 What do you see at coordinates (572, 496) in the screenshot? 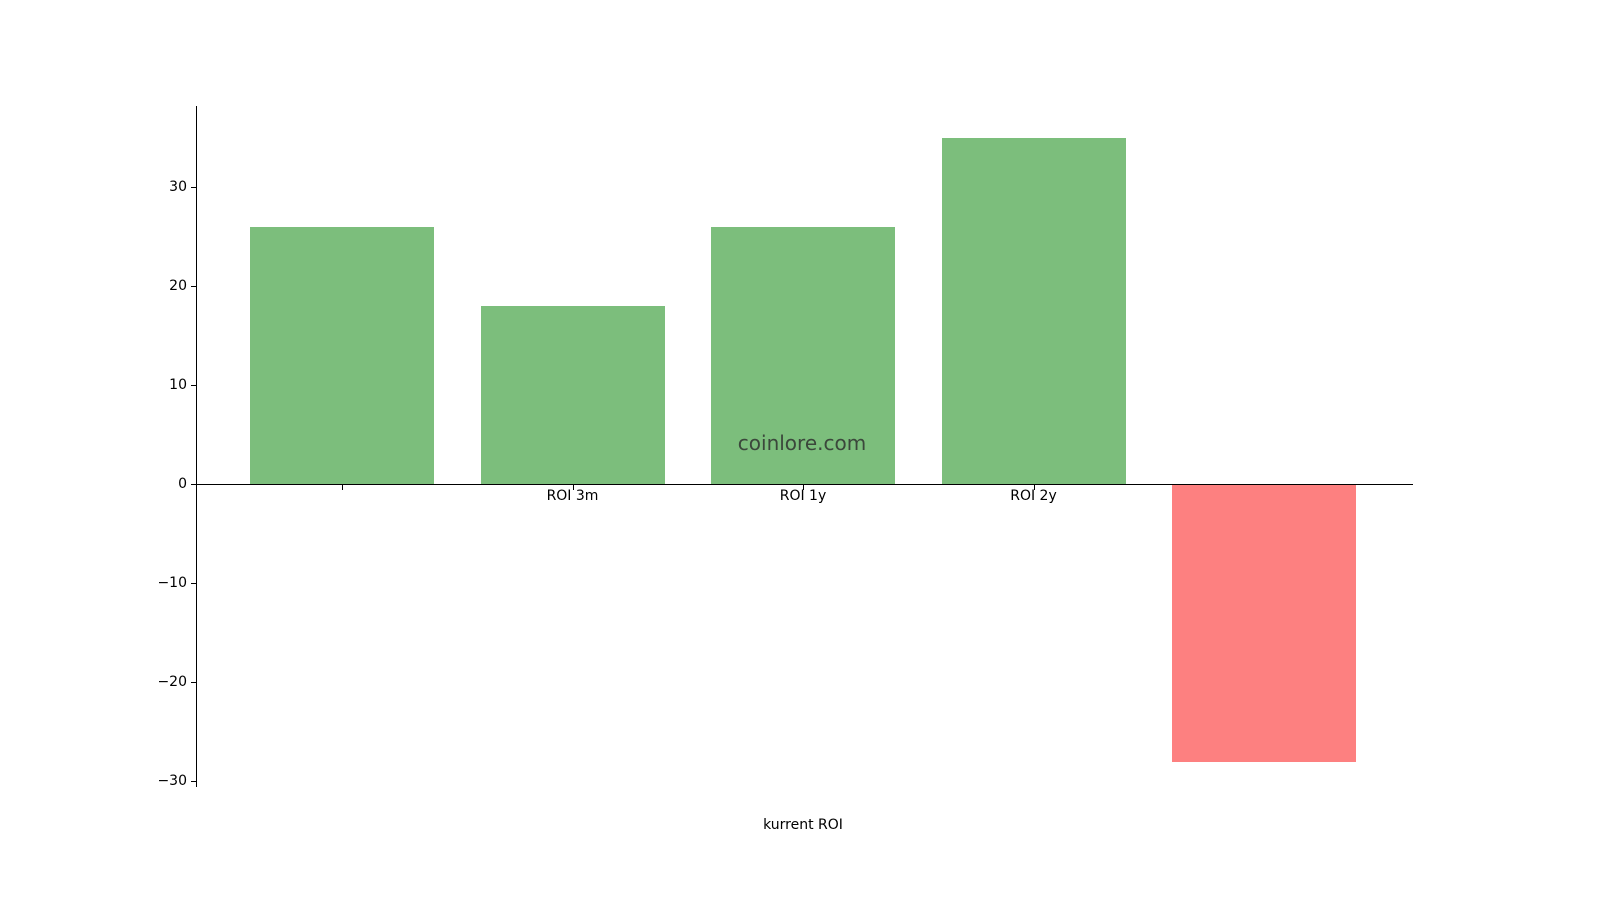
I see `x-tick-label: ROI 3m` at bounding box center [572, 496].